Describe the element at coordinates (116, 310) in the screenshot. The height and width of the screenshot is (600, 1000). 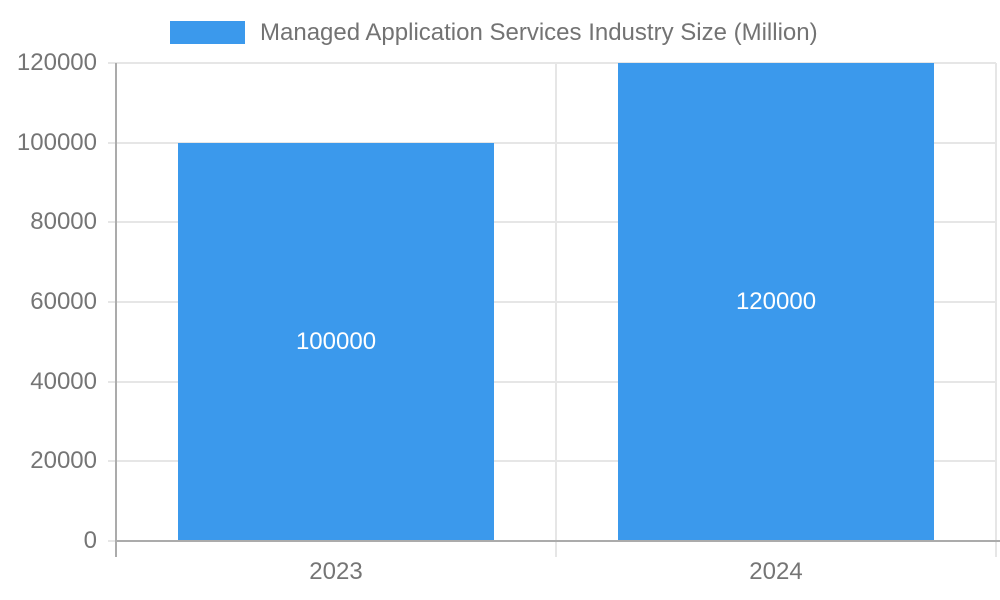
I see `y-axis-line` at that location.